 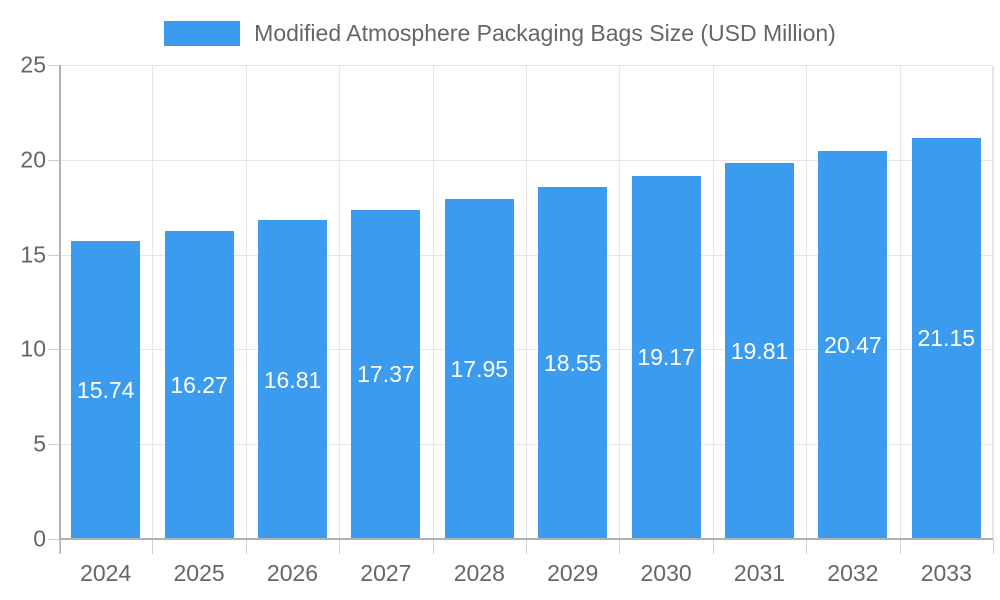 I want to click on bar-value-label-2033: 21.15, so click(x=946, y=338).